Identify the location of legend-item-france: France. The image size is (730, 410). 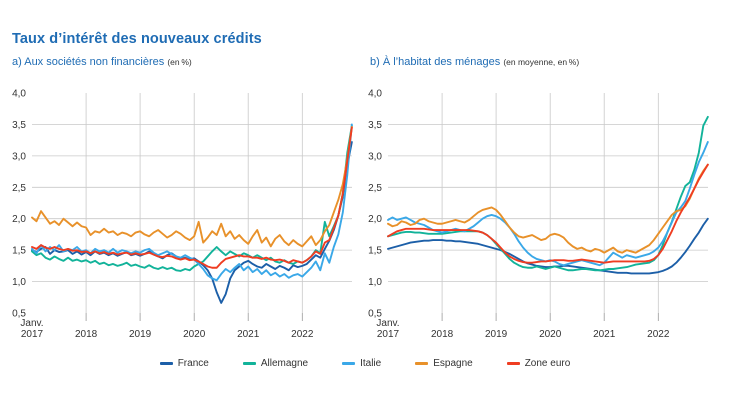
(184, 363).